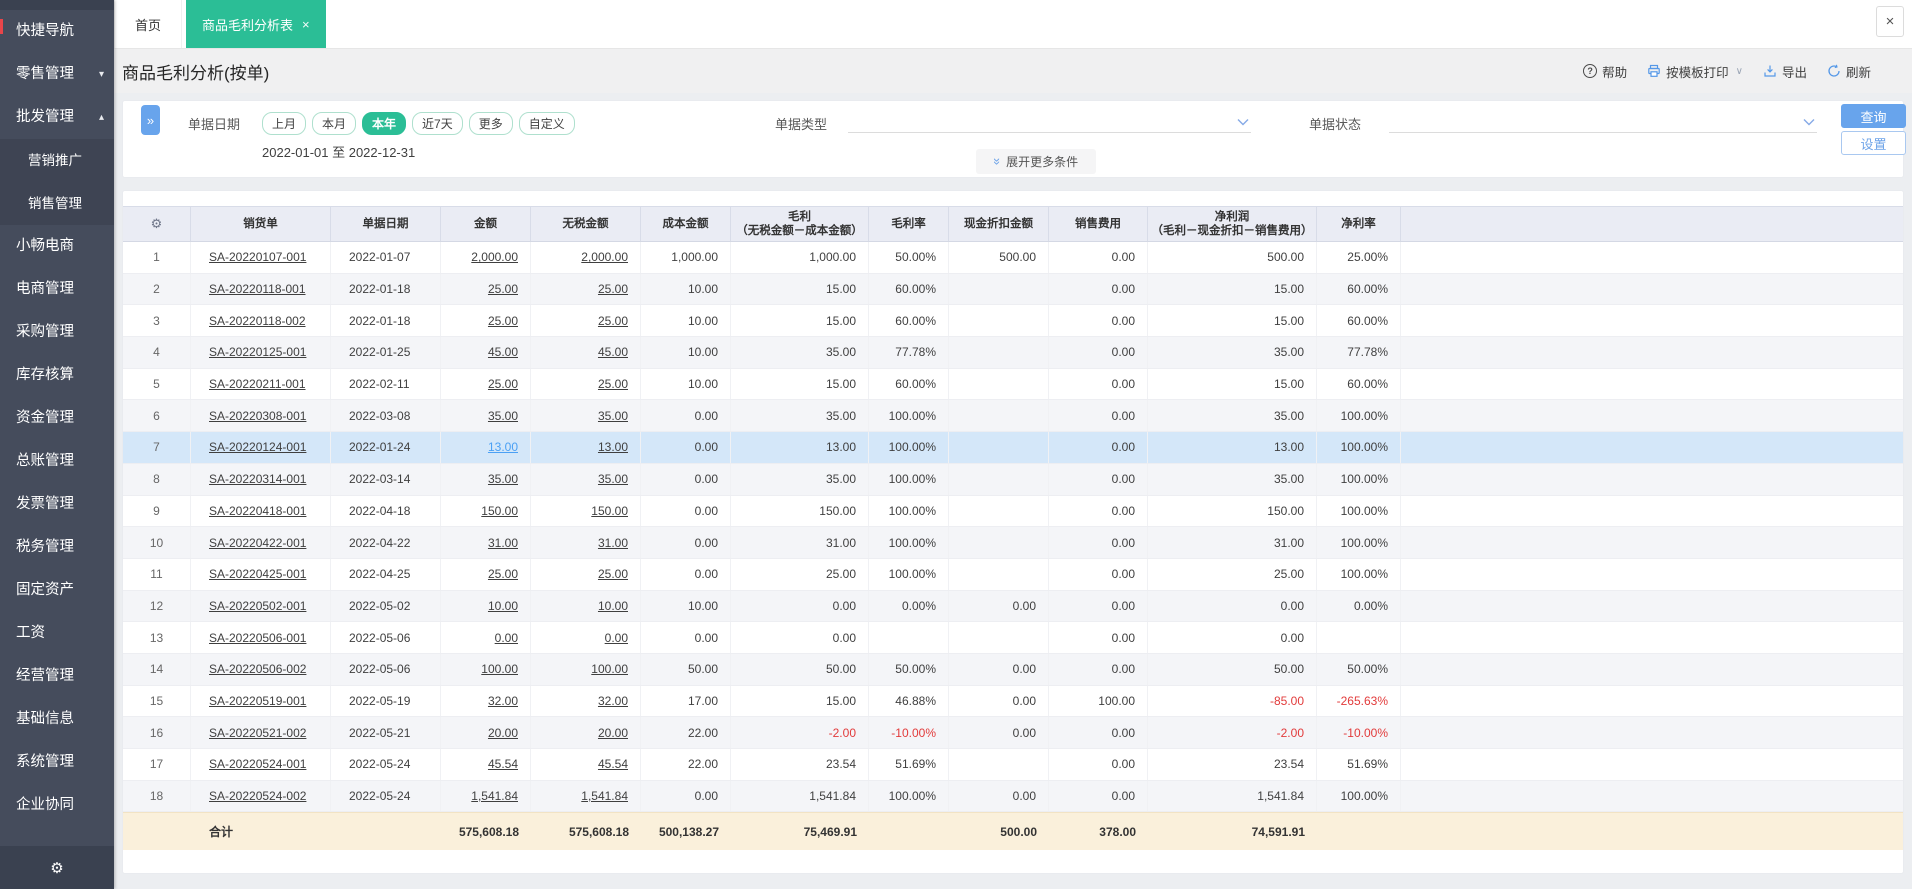  Describe the element at coordinates (334, 123) in the screenshot. I see `date-range-pill: 本月` at that location.